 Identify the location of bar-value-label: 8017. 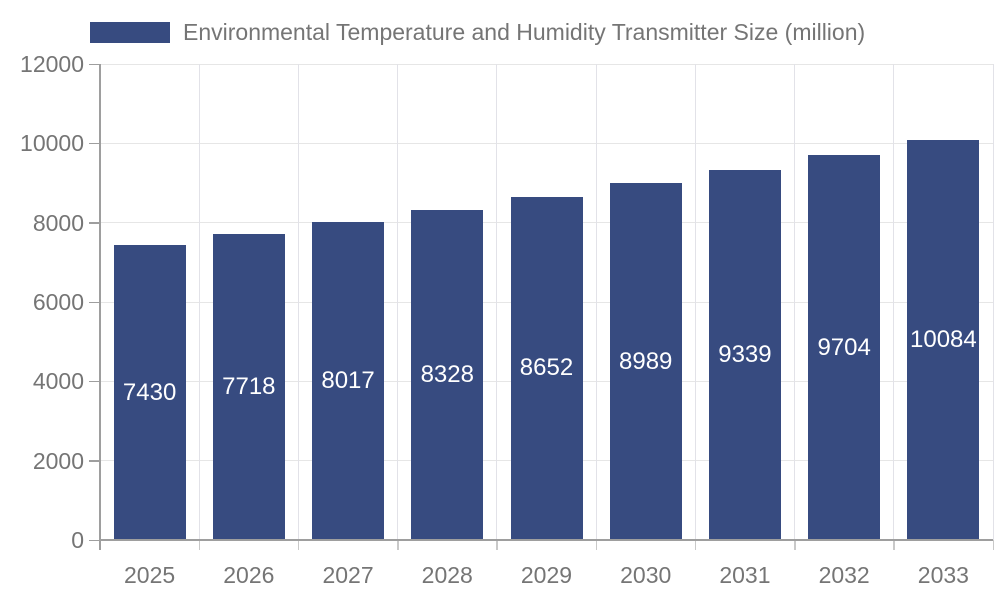
(348, 380).